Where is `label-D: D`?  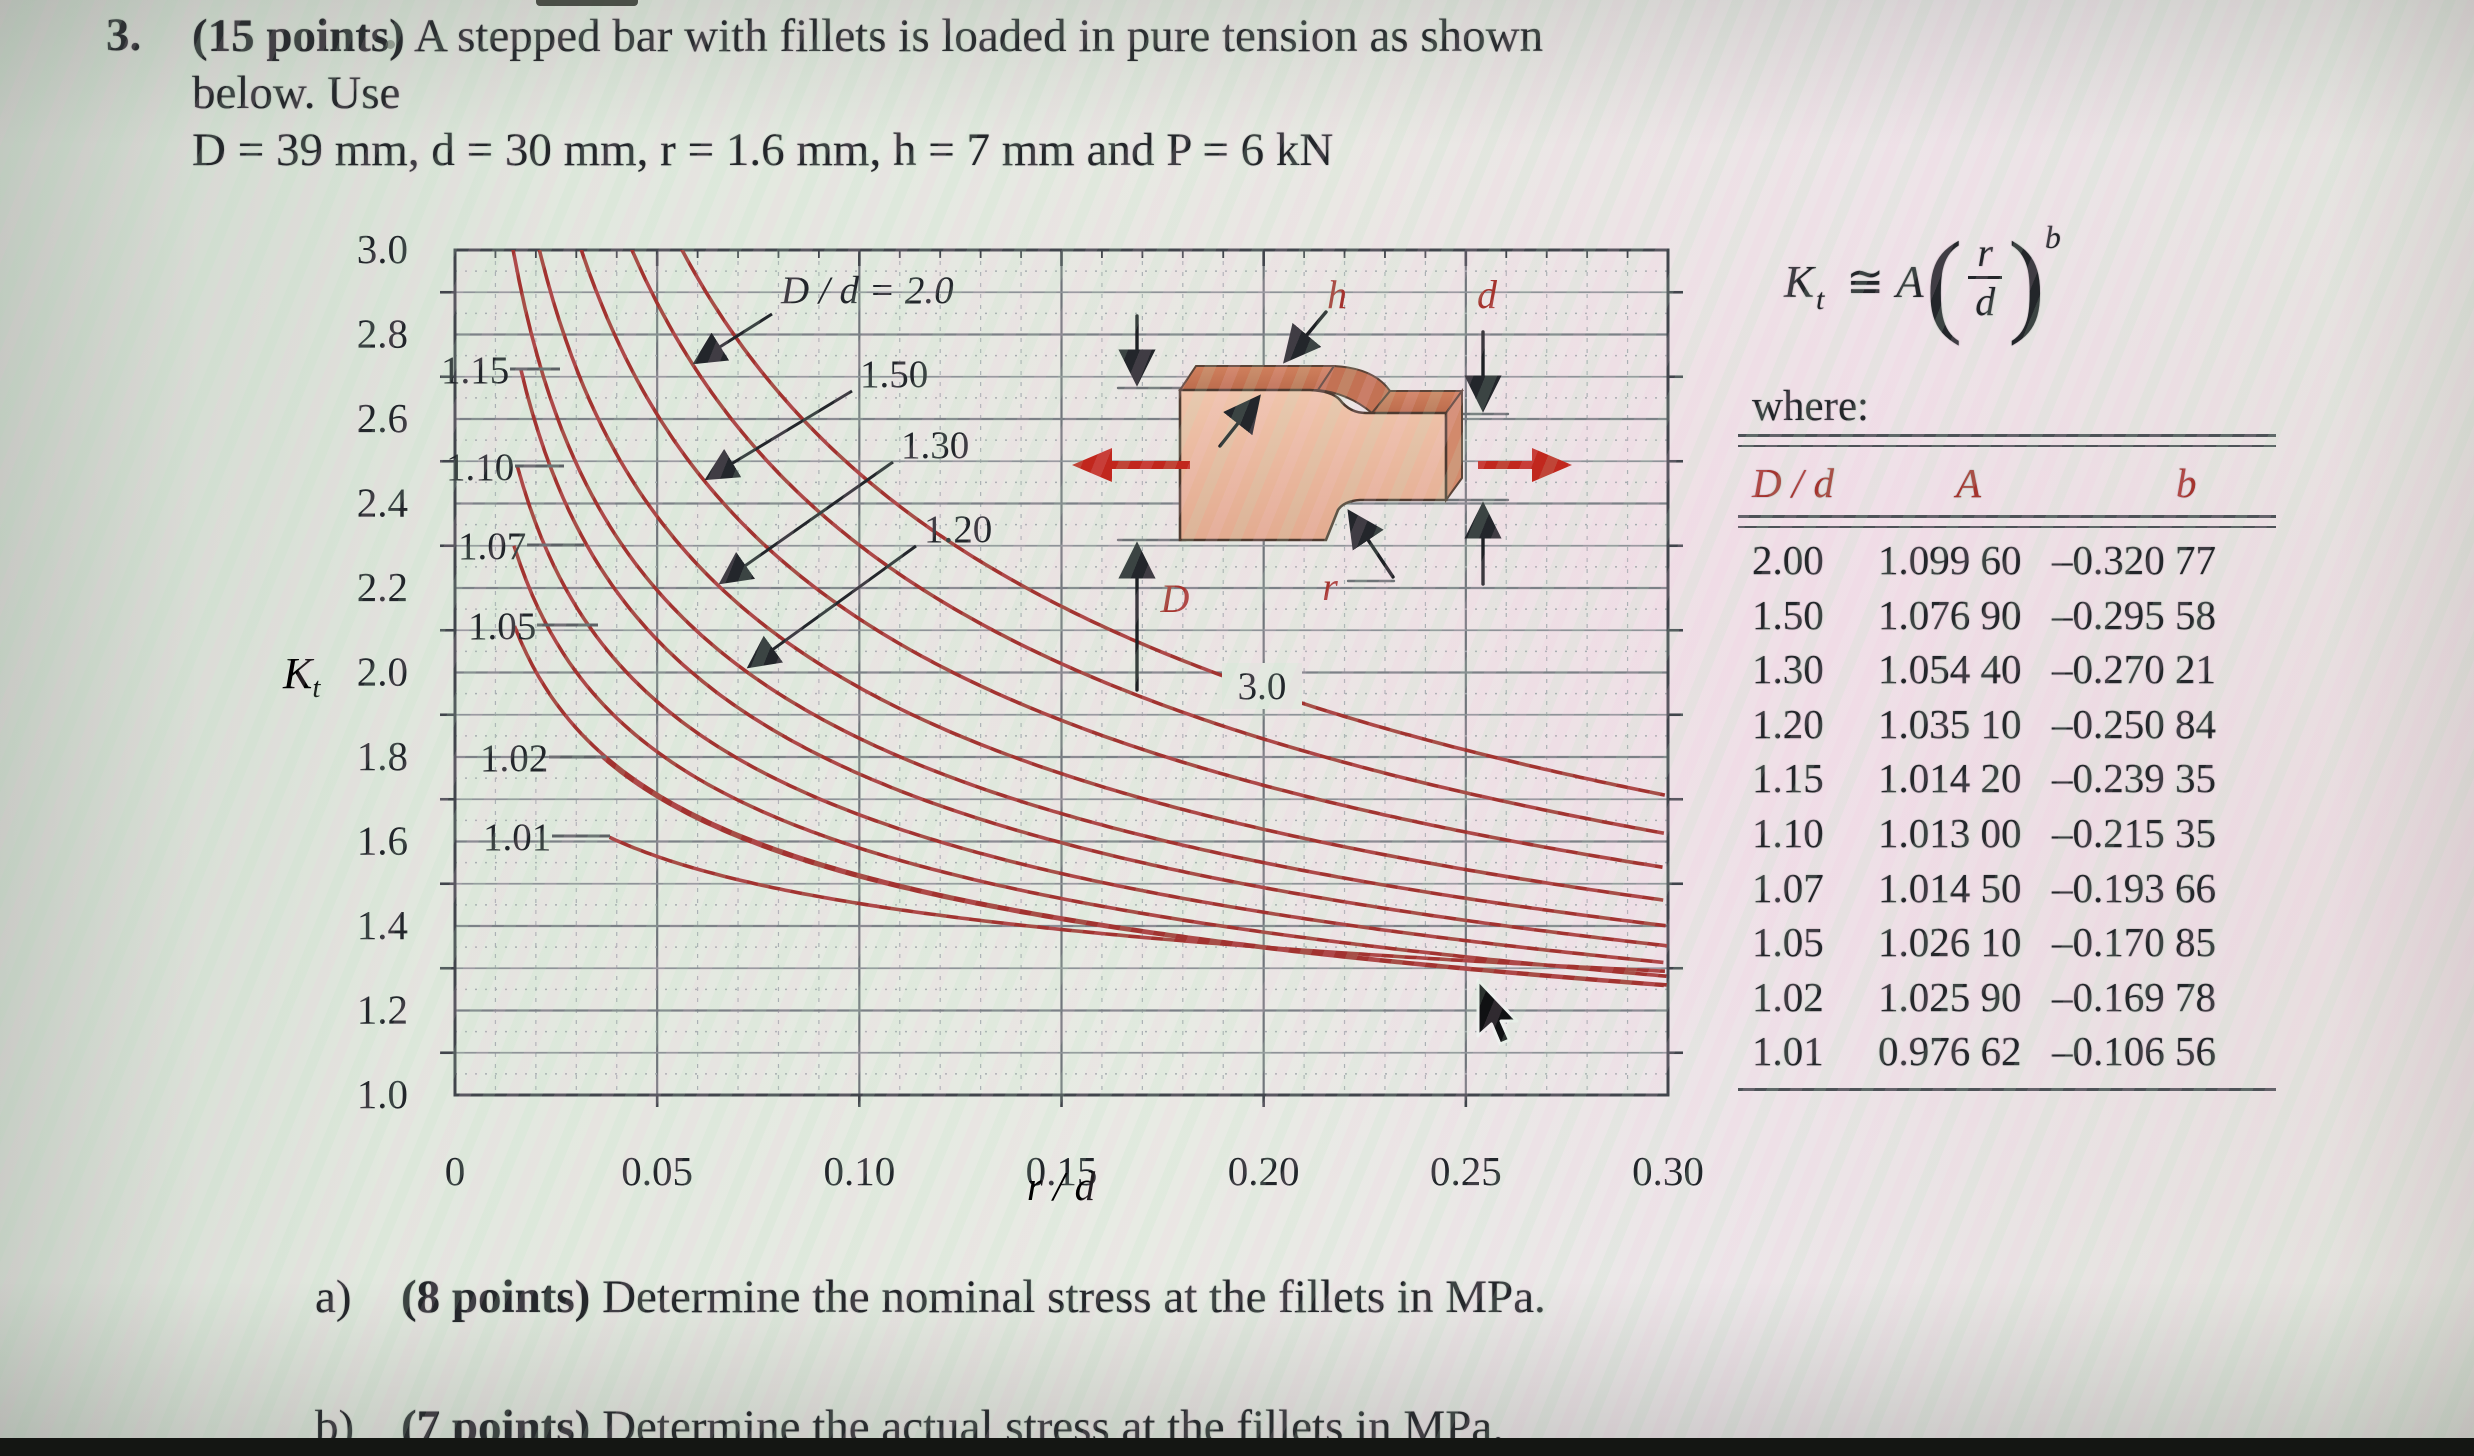
label-D: D is located at coordinates (1175, 598).